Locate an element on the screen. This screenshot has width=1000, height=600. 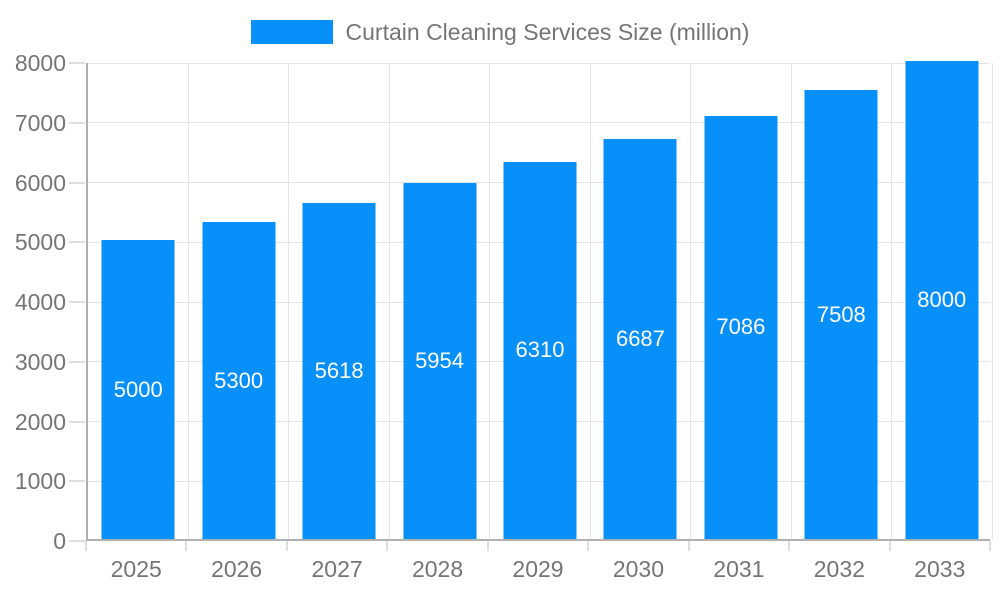
x-axis-label: 2028 is located at coordinates (437, 569).